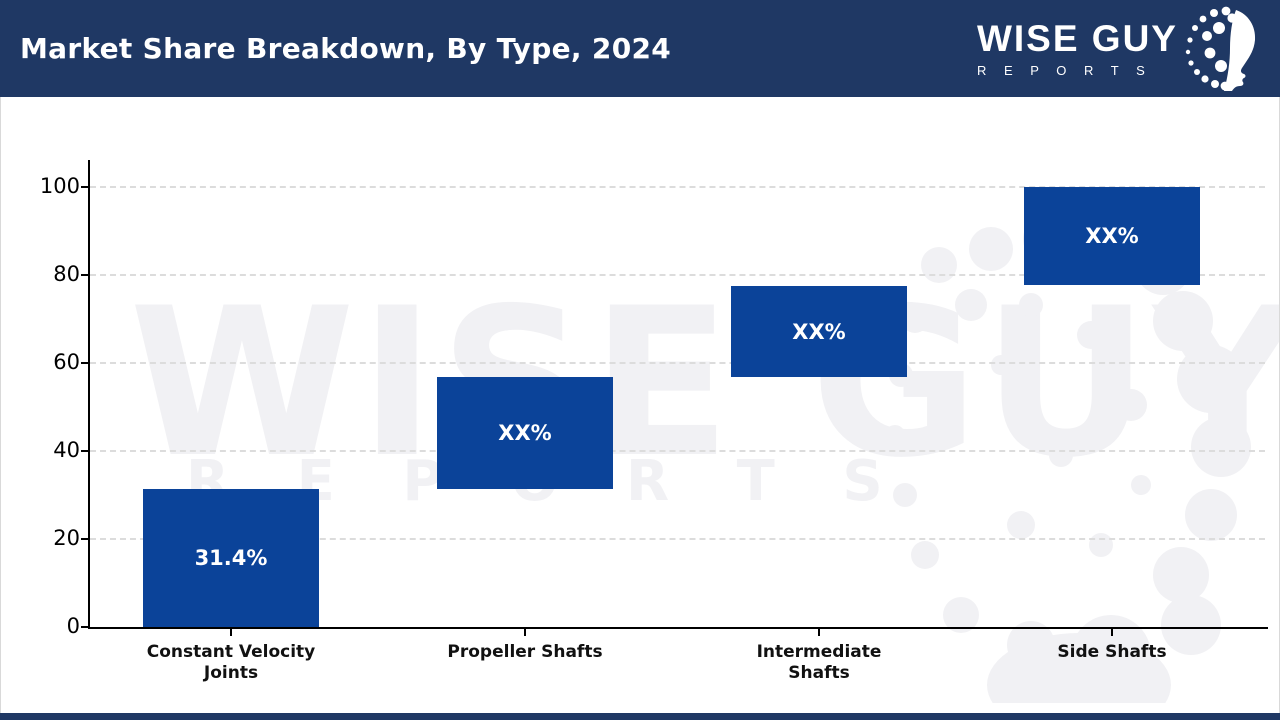 Image resolution: width=1280 pixels, height=720 pixels. What do you see at coordinates (1064, 70) in the screenshot?
I see `logo-tagline: R E P O R T S` at bounding box center [1064, 70].